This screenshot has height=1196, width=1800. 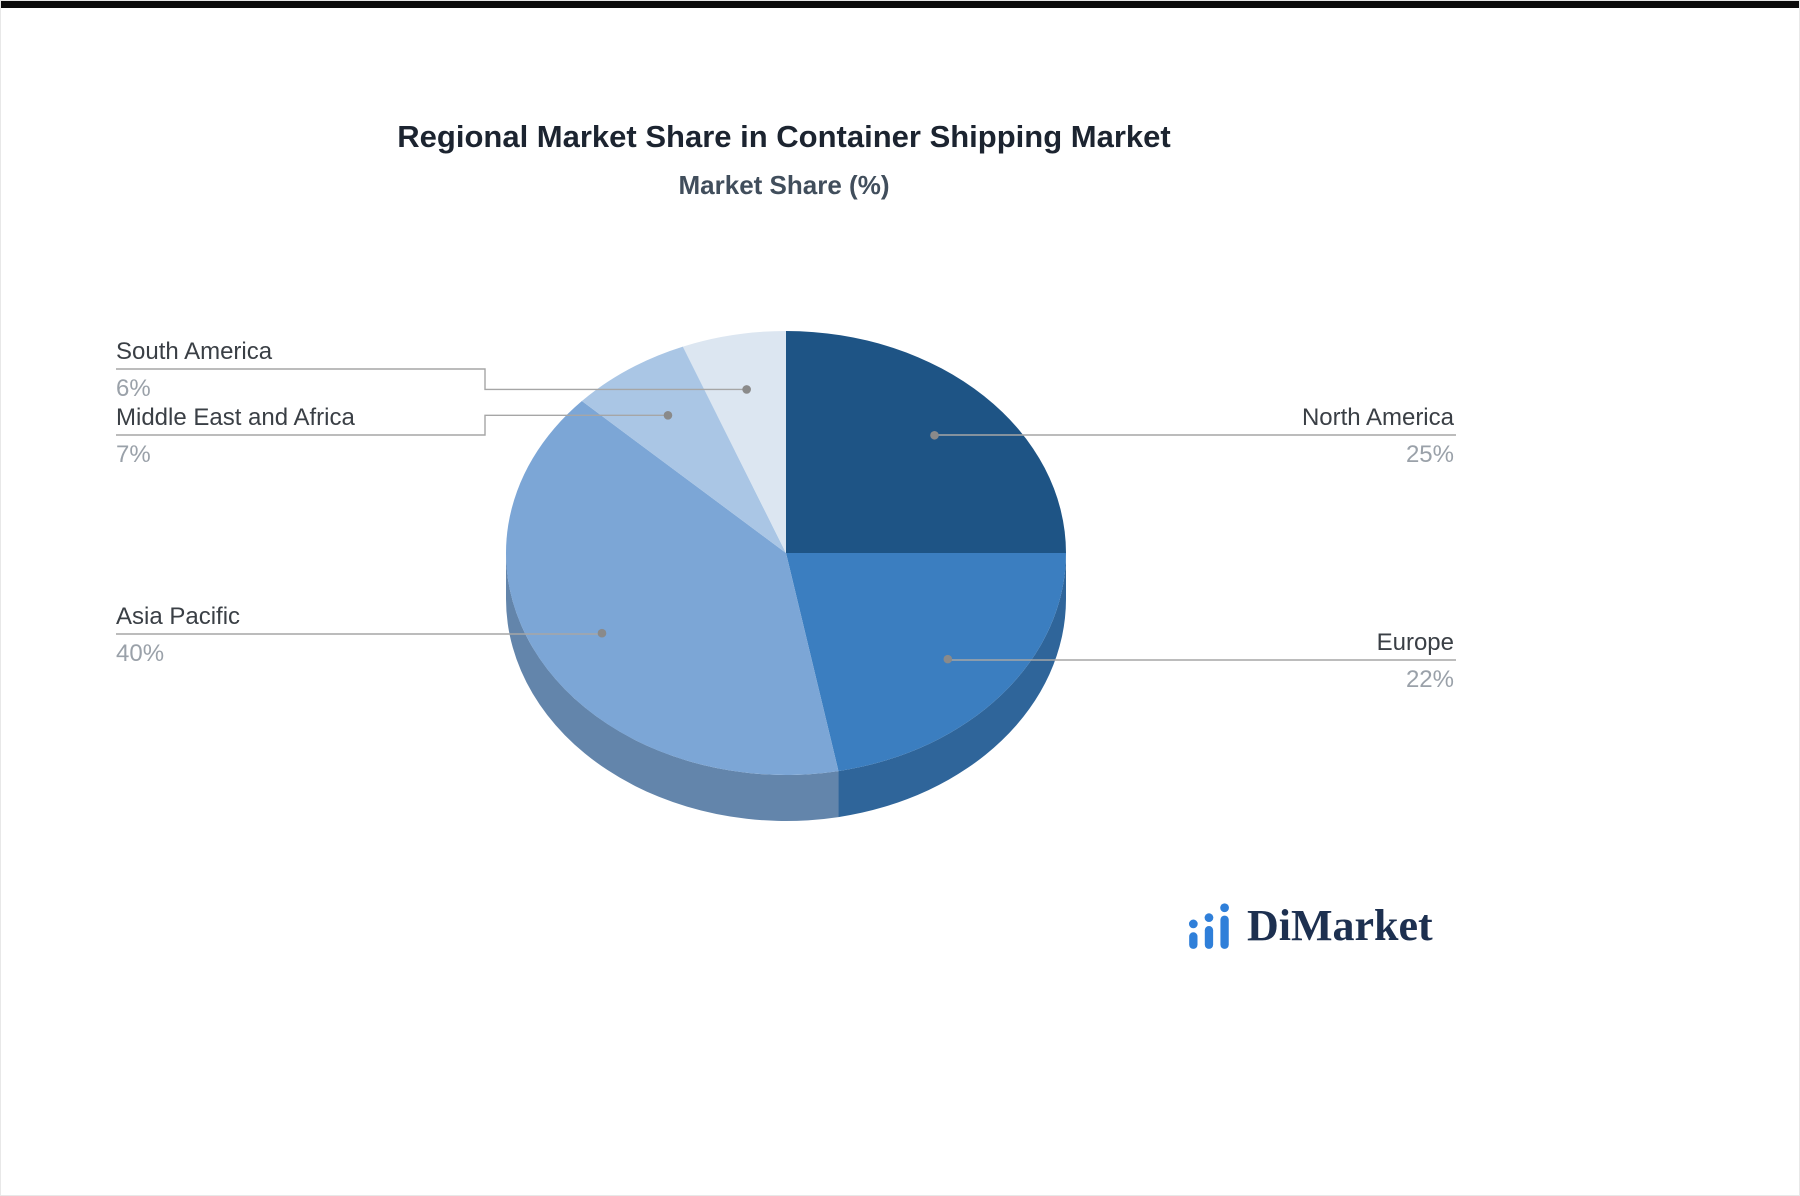 What do you see at coordinates (133, 388) in the screenshot?
I see `slice-value-south-america: 6%` at bounding box center [133, 388].